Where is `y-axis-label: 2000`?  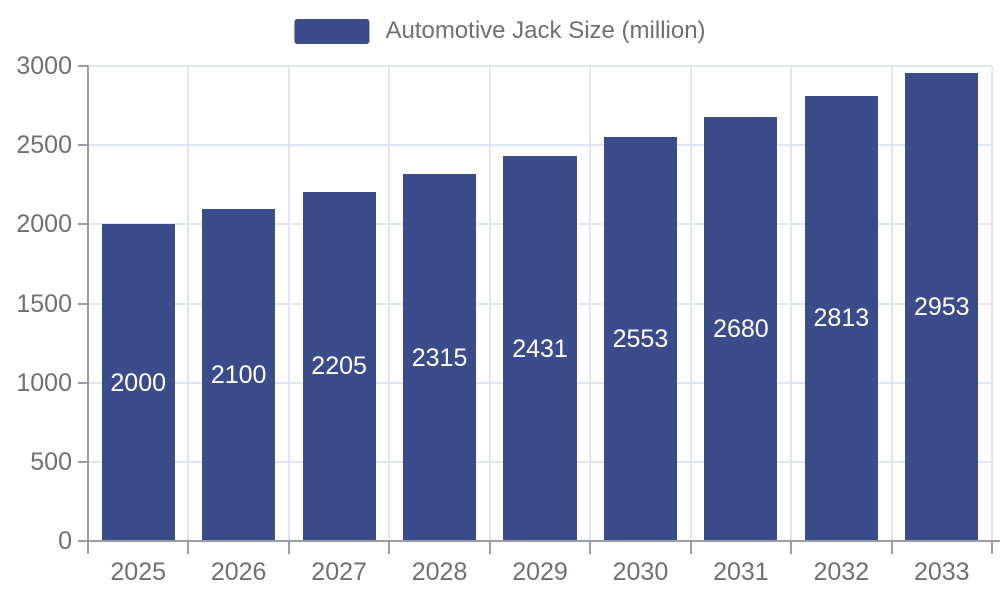
y-axis-label: 2000 is located at coordinates (44, 224).